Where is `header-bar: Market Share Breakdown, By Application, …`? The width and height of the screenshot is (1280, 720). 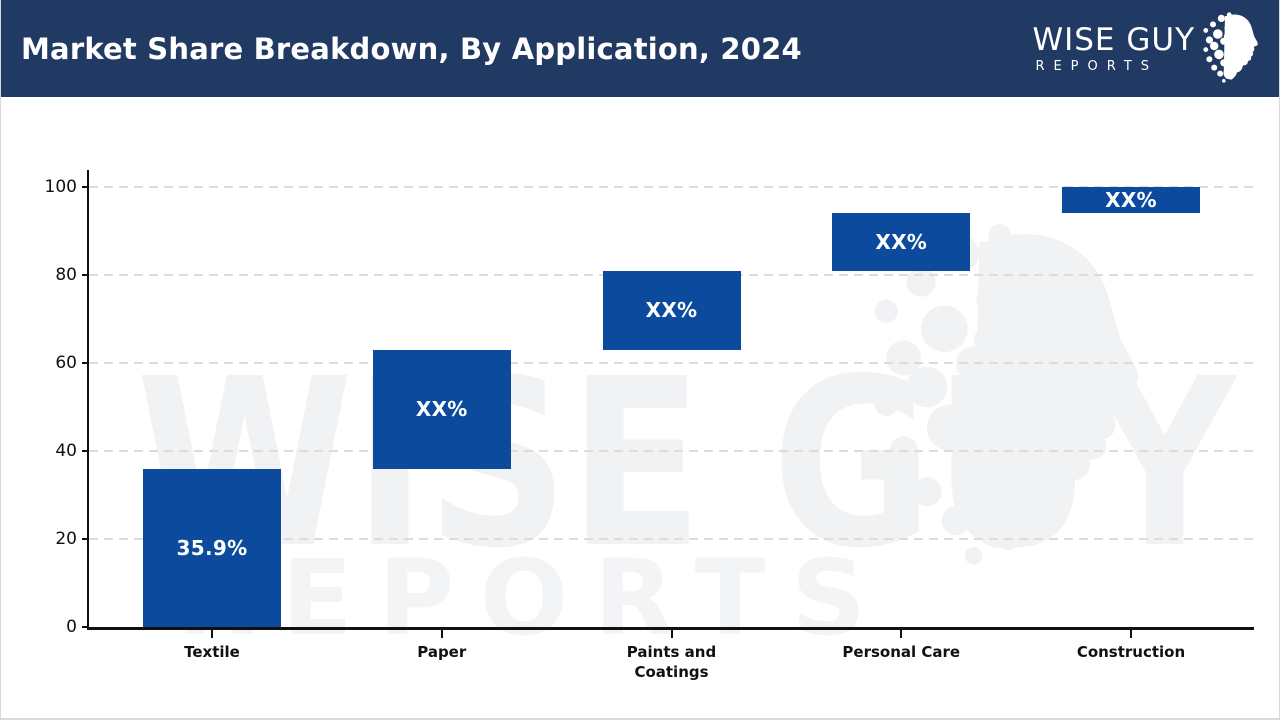
header-bar: Market Share Breakdown, By Application, … is located at coordinates (640, 48).